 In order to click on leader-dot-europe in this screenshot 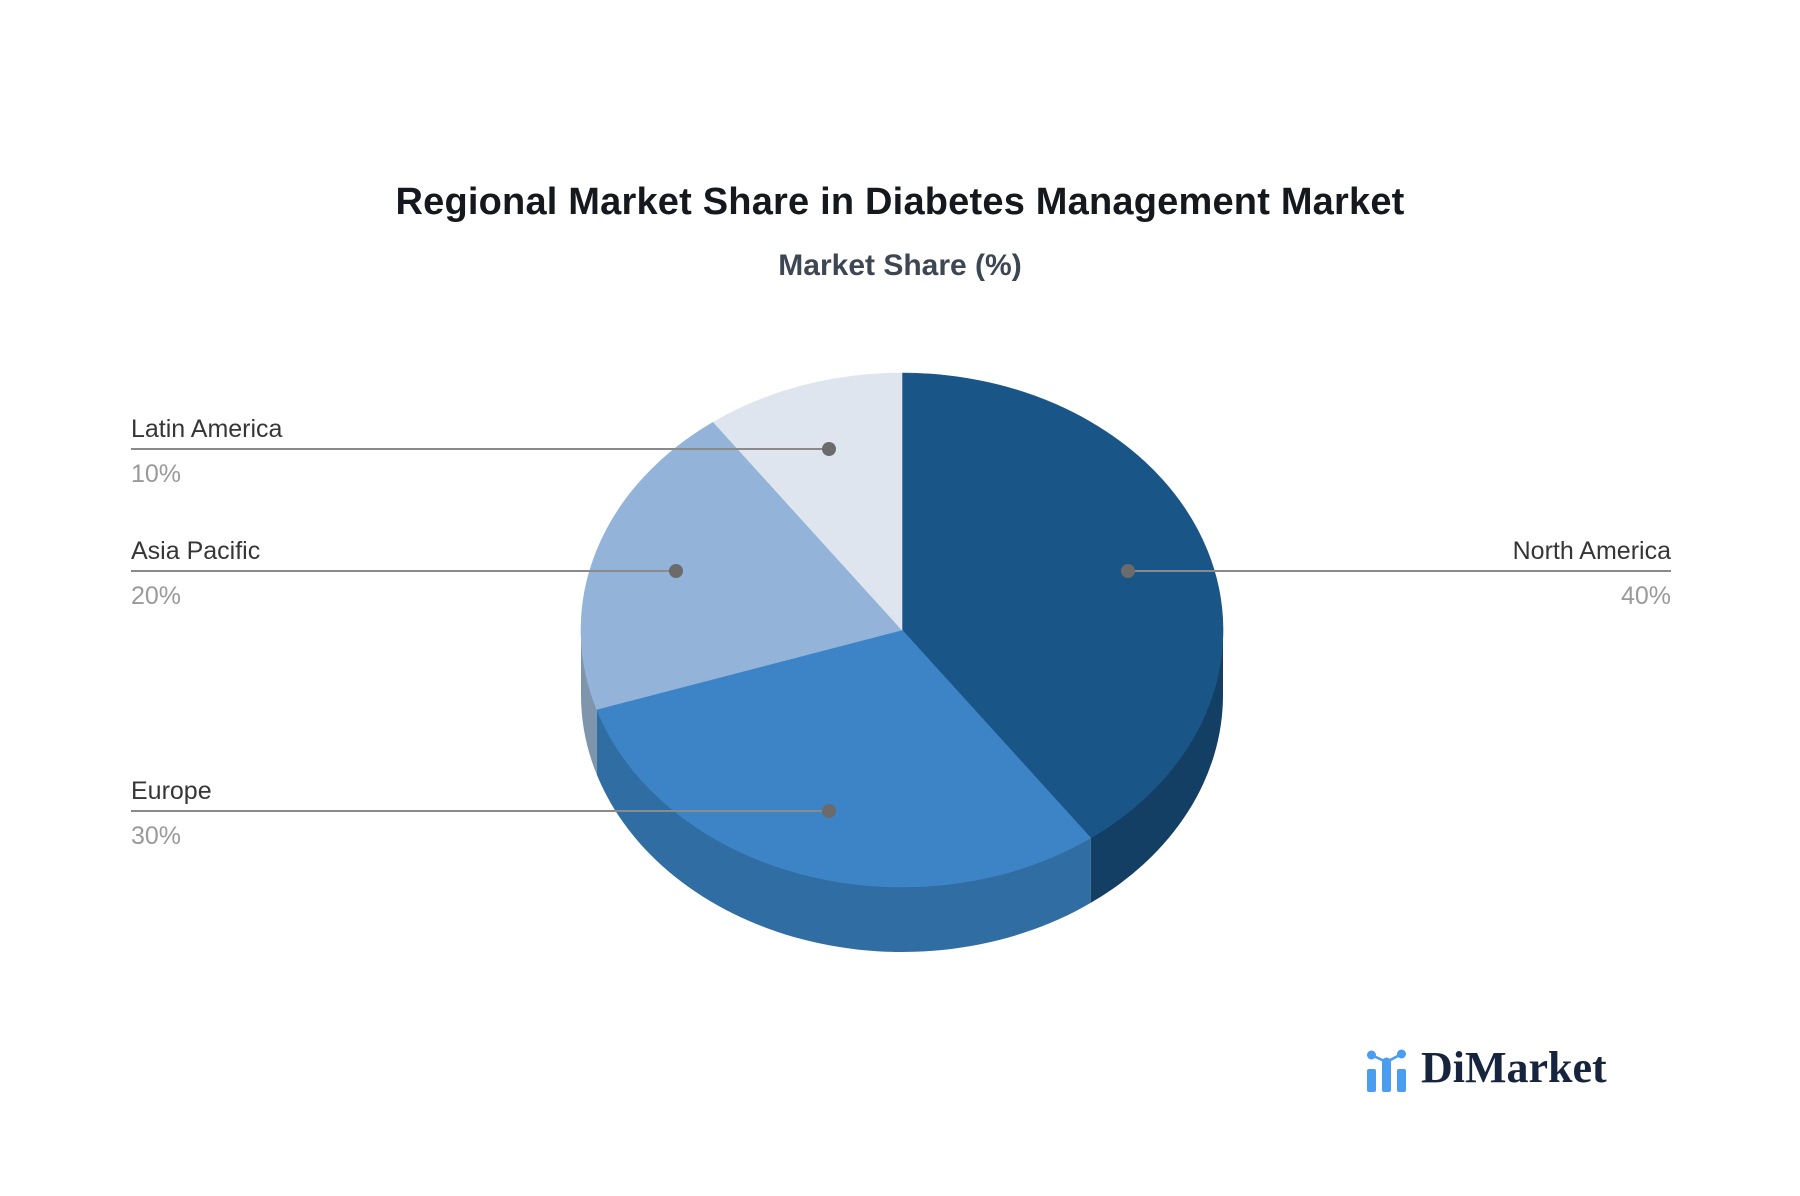, I will do `click(829, 811)`.